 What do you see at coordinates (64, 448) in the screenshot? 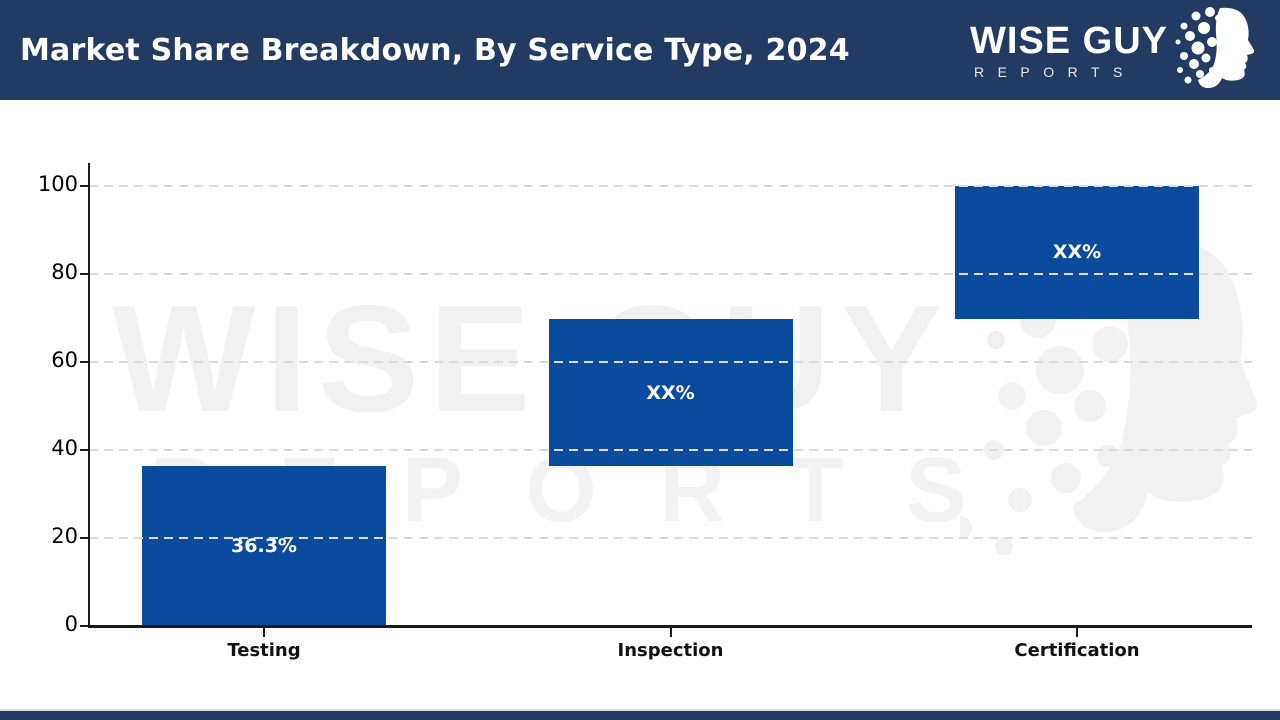
I see `y-tick-label-40: 40` at bounding box center [64, 448].